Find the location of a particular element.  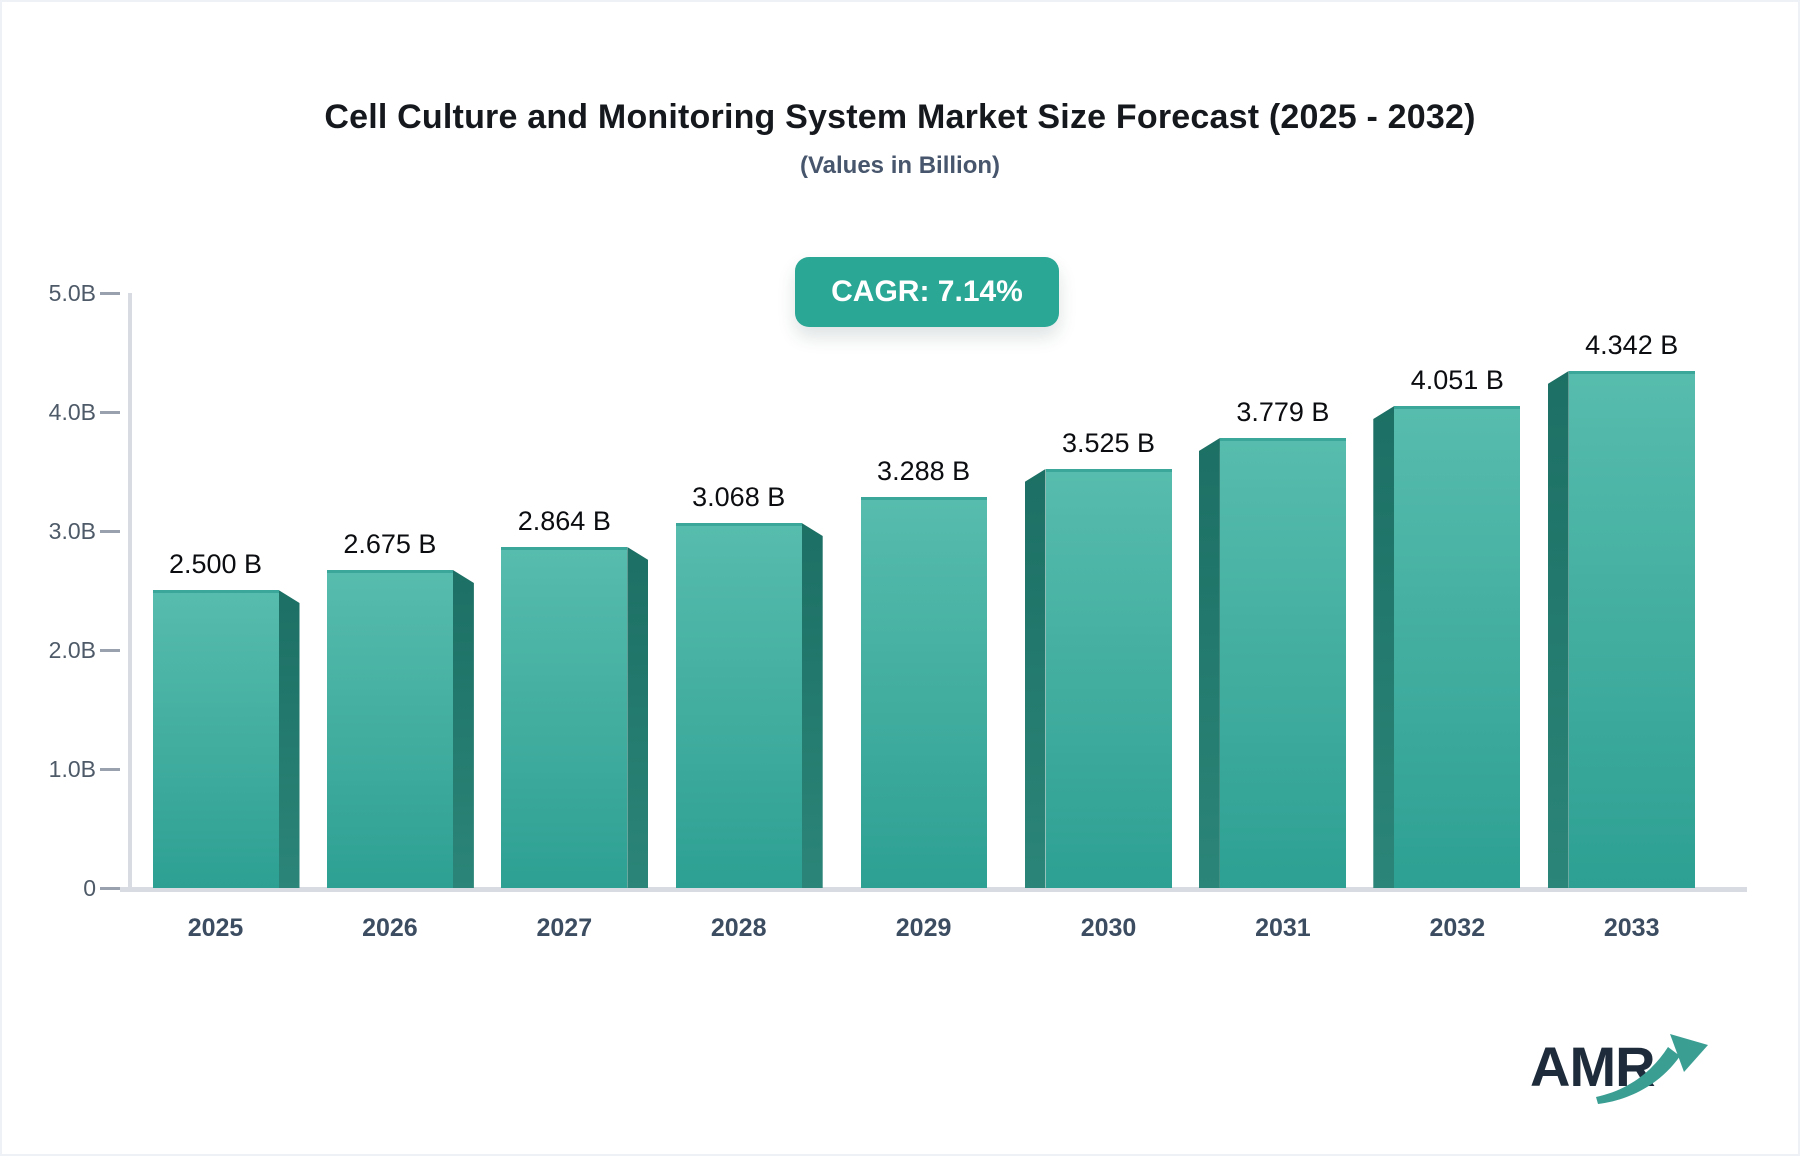

bar-value-label: 2.500 B is located at coordinates (215, 564).